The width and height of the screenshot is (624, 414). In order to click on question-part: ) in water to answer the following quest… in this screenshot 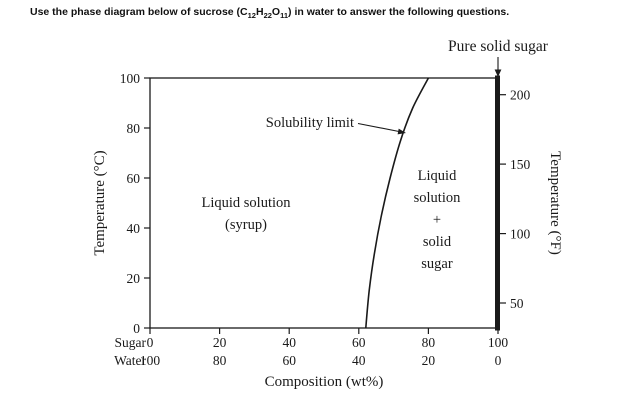, I will do `click(399, 12)`.